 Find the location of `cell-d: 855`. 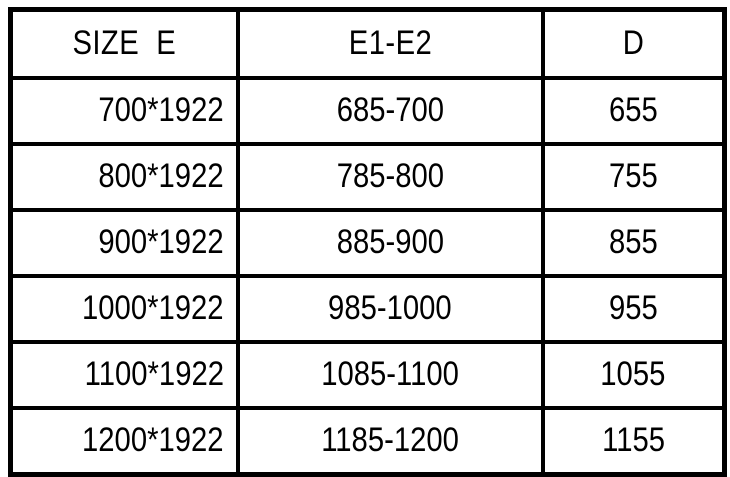

cell-d: 855 is located at coordinates (633, 243).